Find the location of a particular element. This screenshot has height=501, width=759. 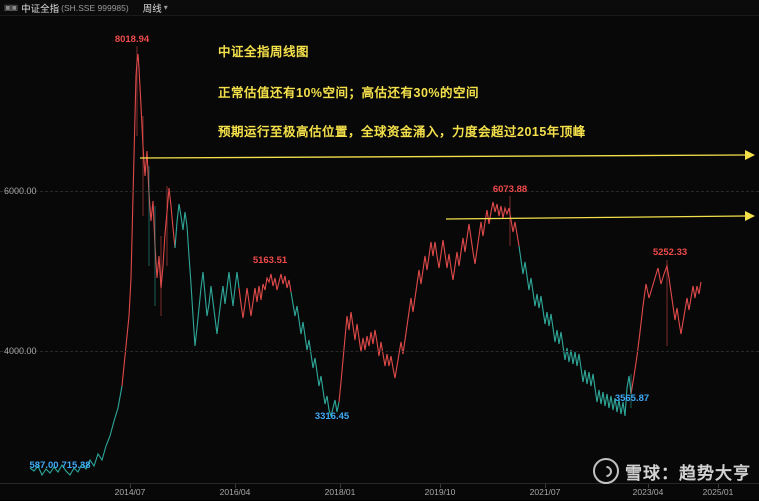

price-label-3316: 3316.45 is located at coordinates (332, 416).